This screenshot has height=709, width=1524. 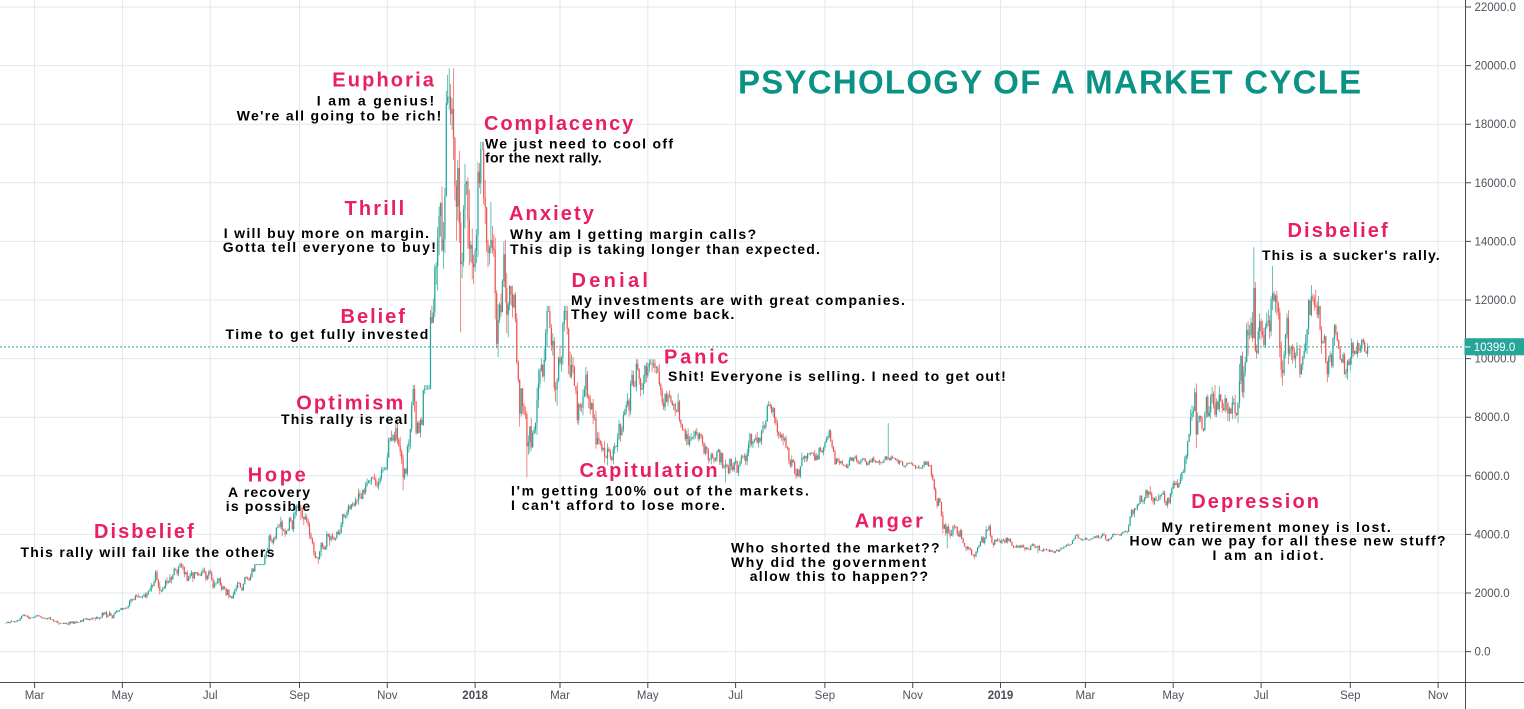 I want to click on svg-text:I'm getting 100% out of the ma: I'm getting 100% out of the markets., so click(x=661, y=491).